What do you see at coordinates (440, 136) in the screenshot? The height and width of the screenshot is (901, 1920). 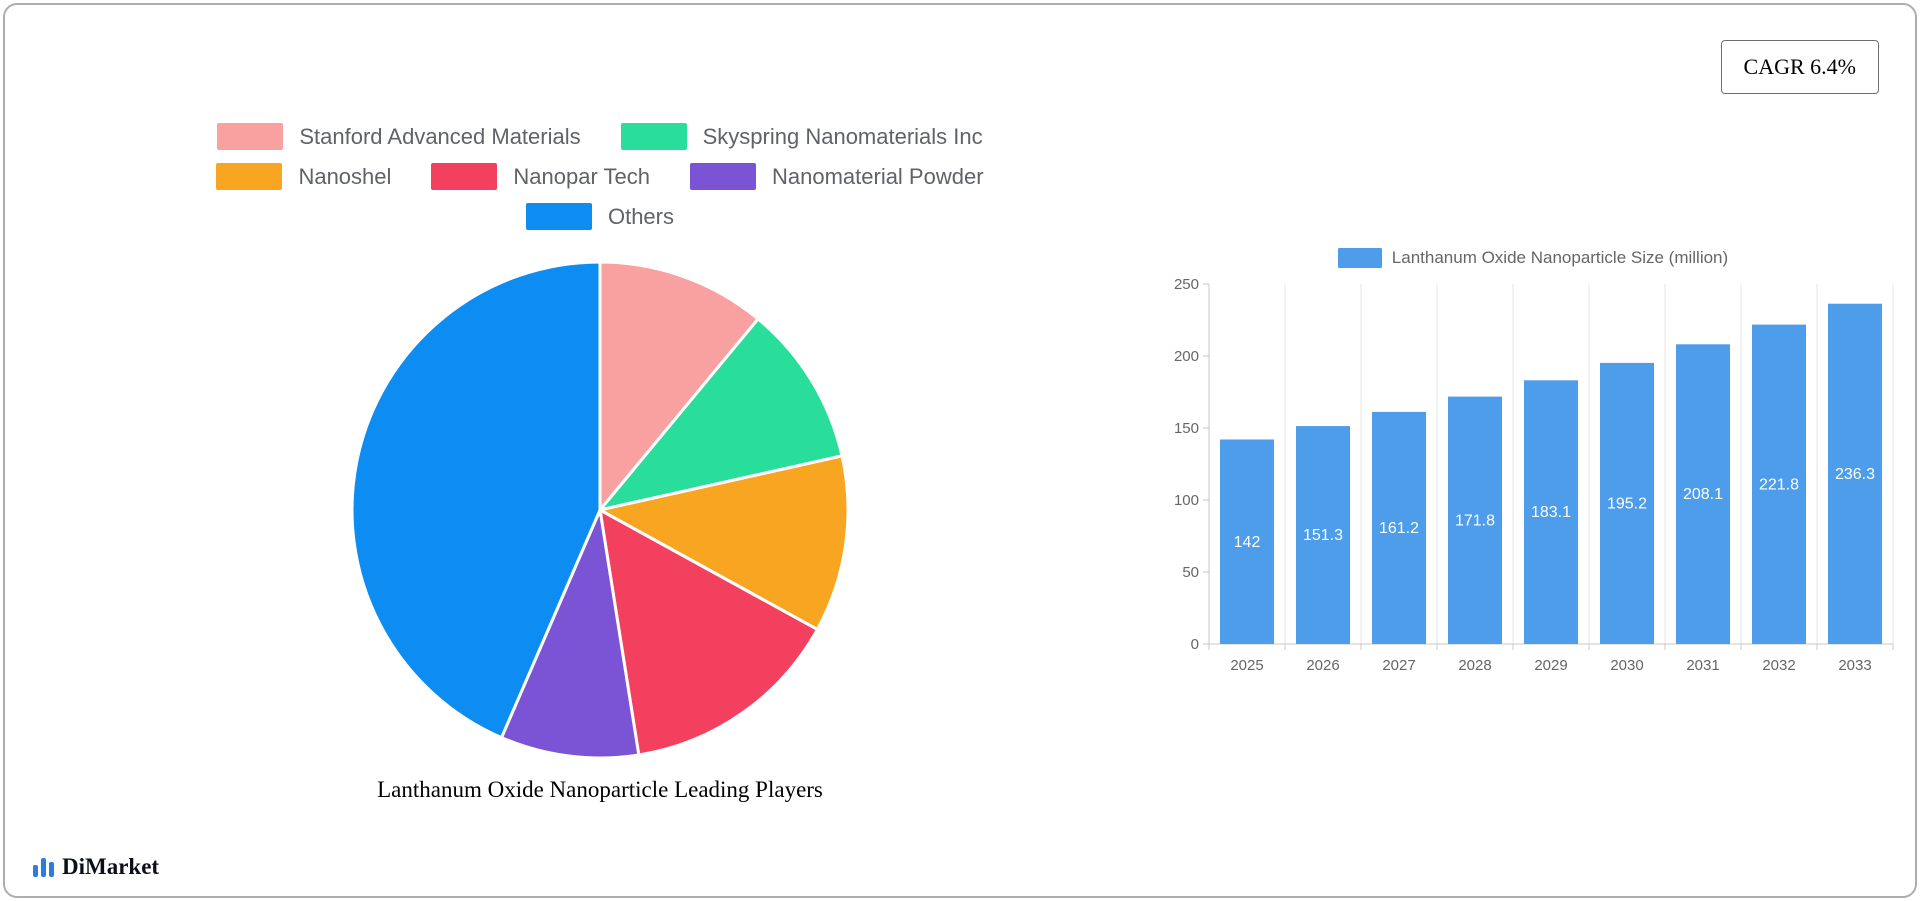 I see `legend-label: Stanford Advanced Materials` at bounding box center [440, 136].